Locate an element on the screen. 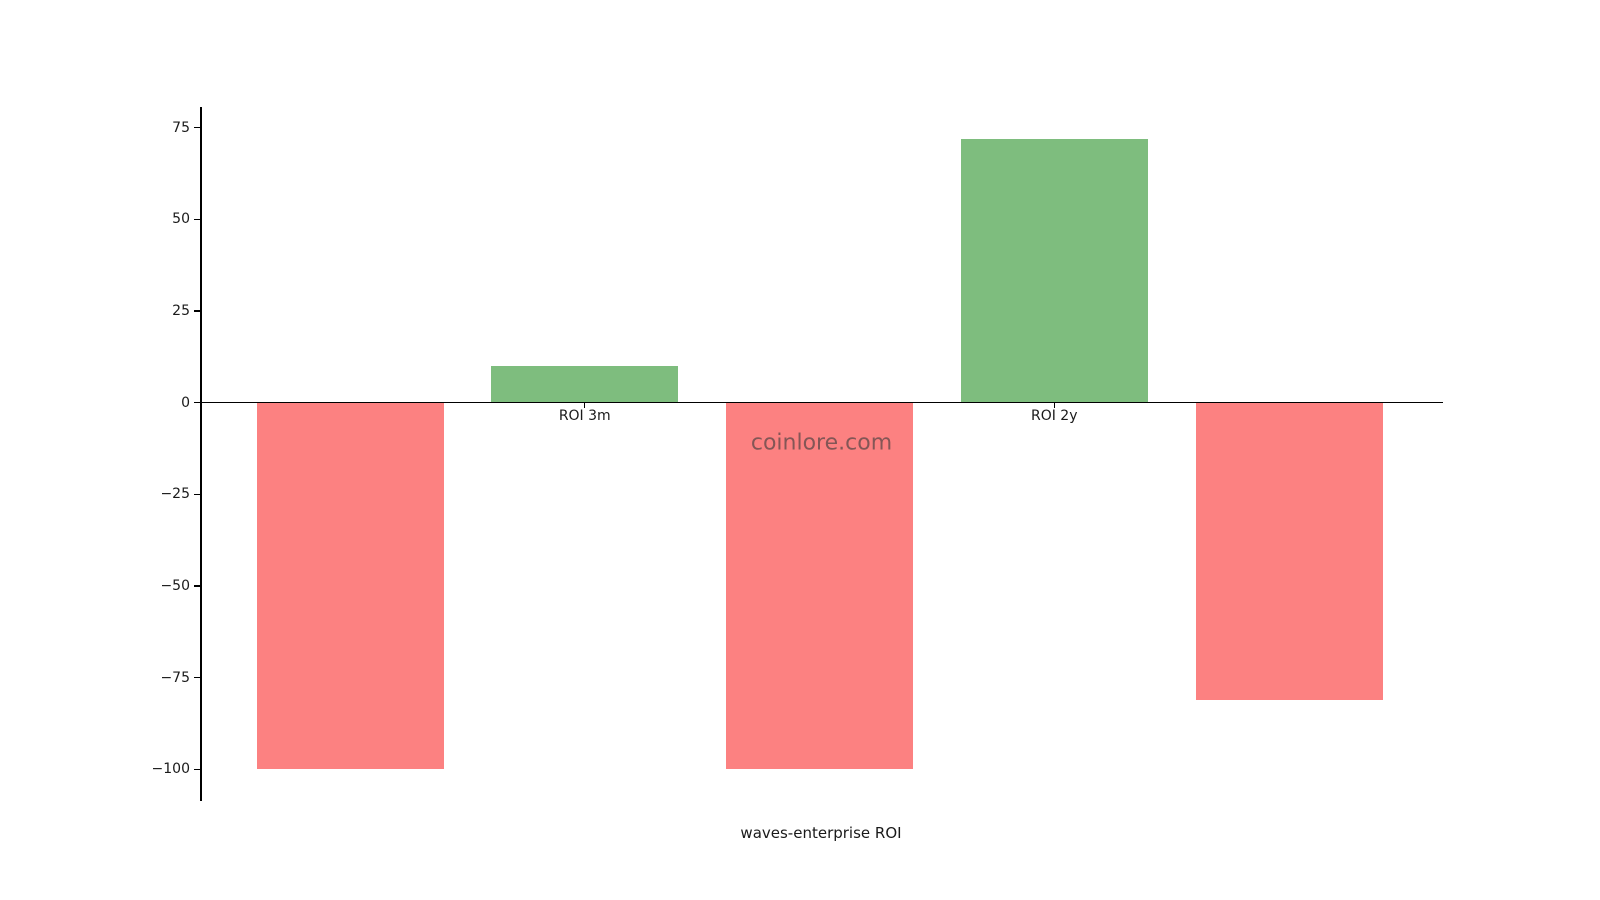  y-tick-label--50: −50 is located at coordinates (175, 586).